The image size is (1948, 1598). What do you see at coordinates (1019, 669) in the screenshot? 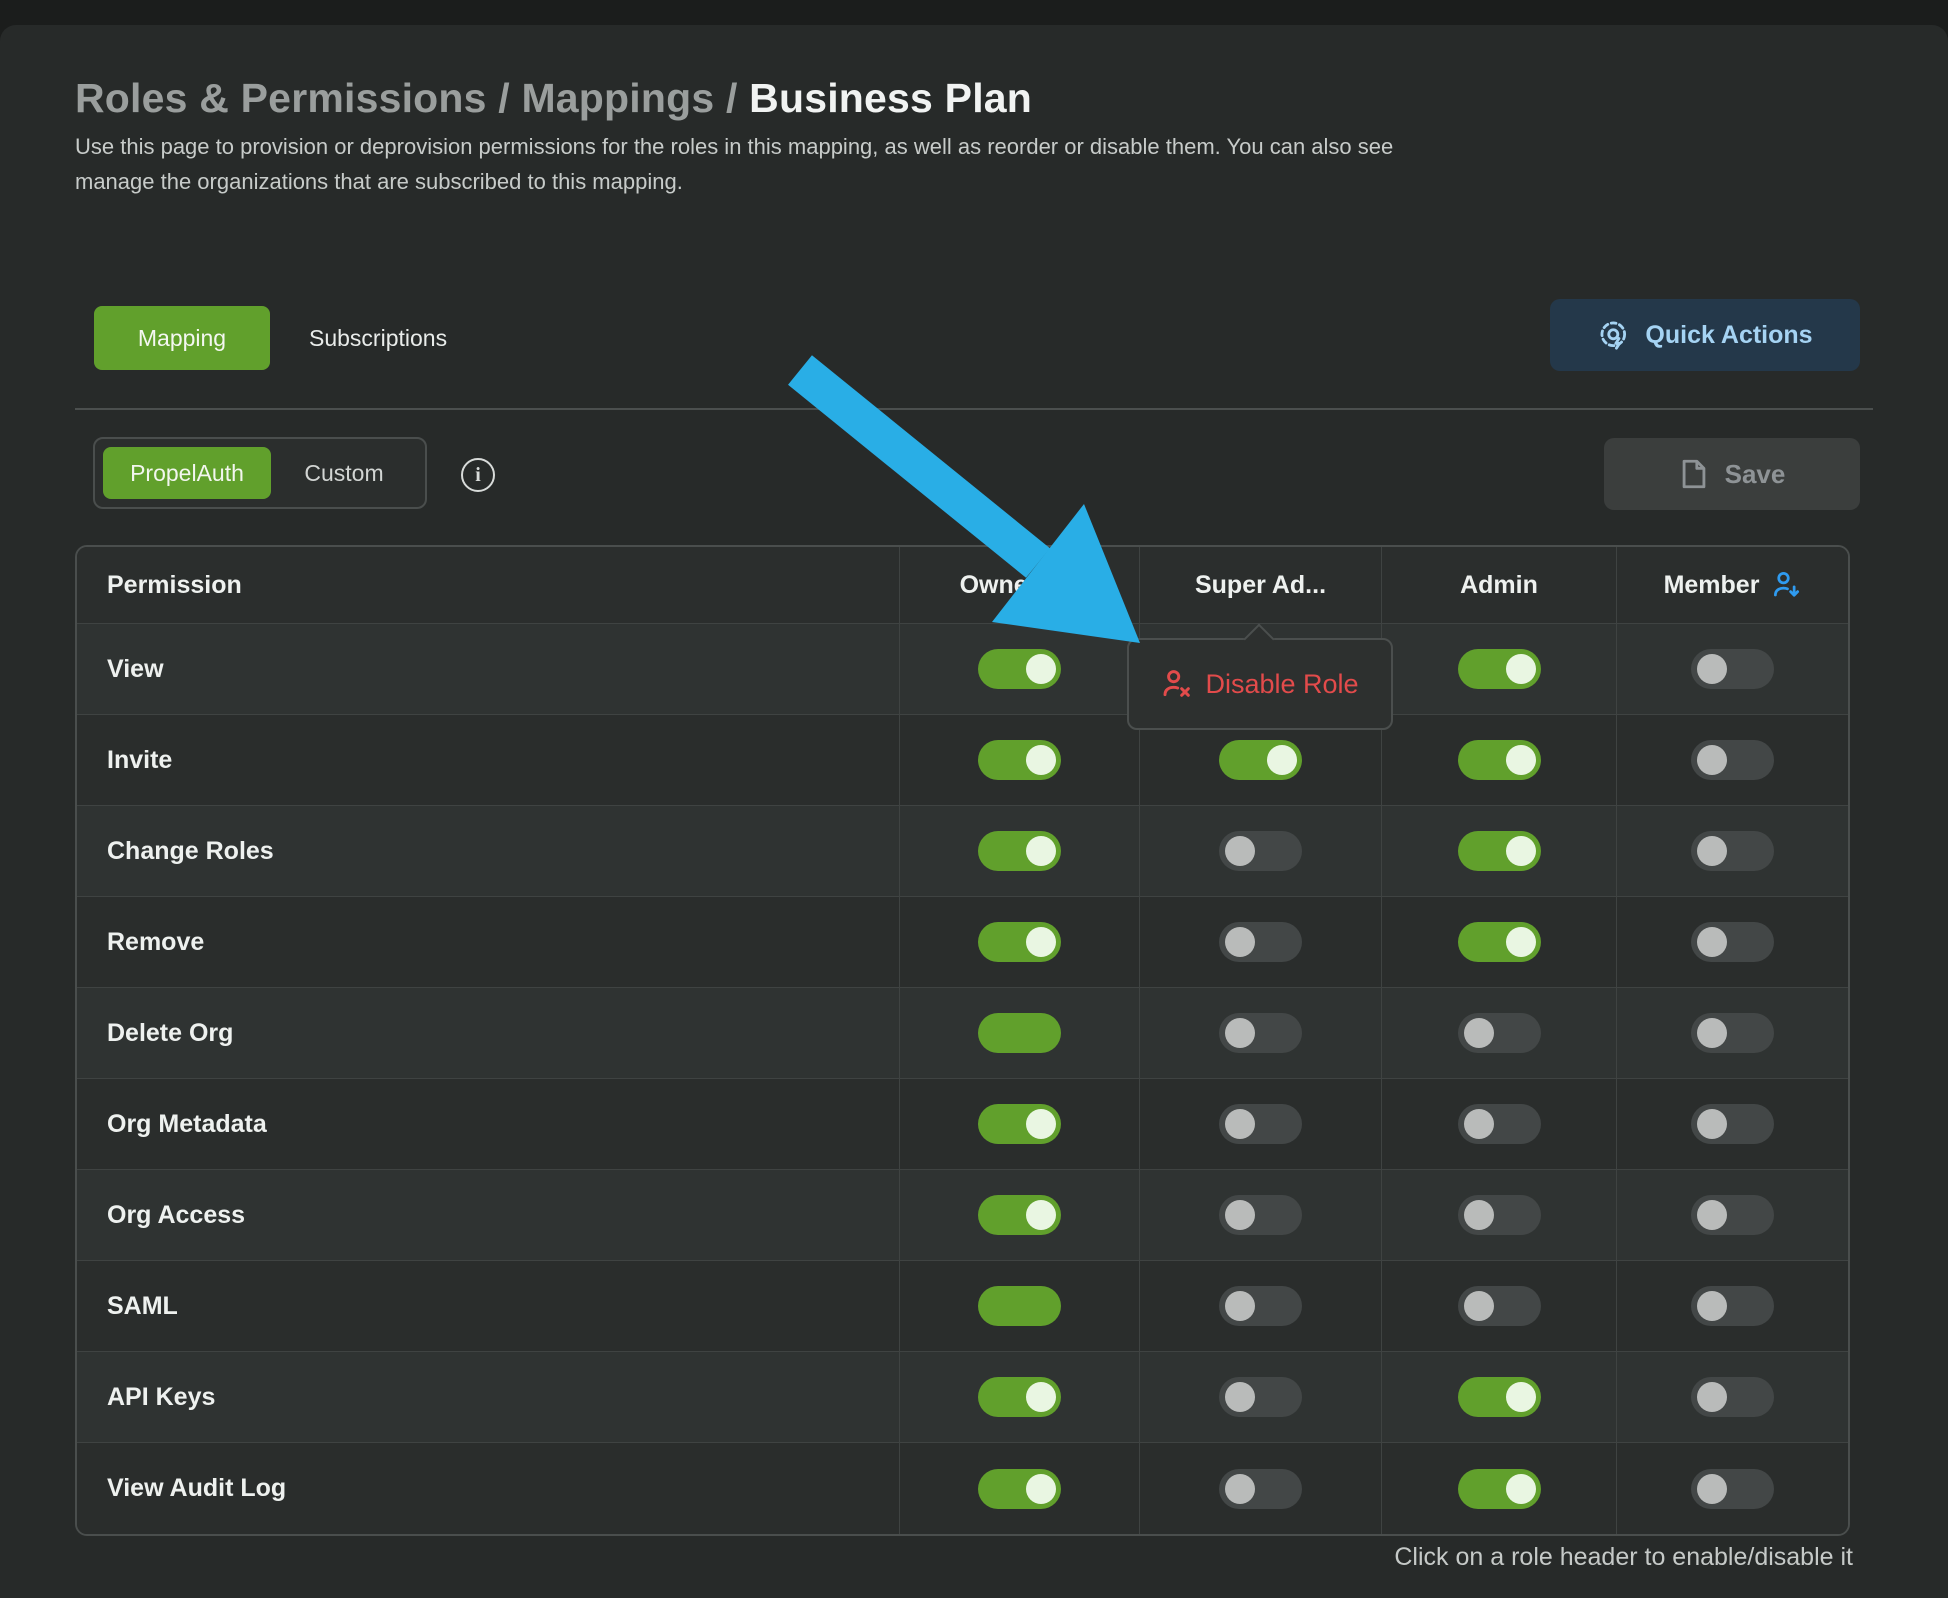
I see `toggle-owner-view` at bounding box center [1019, 669].